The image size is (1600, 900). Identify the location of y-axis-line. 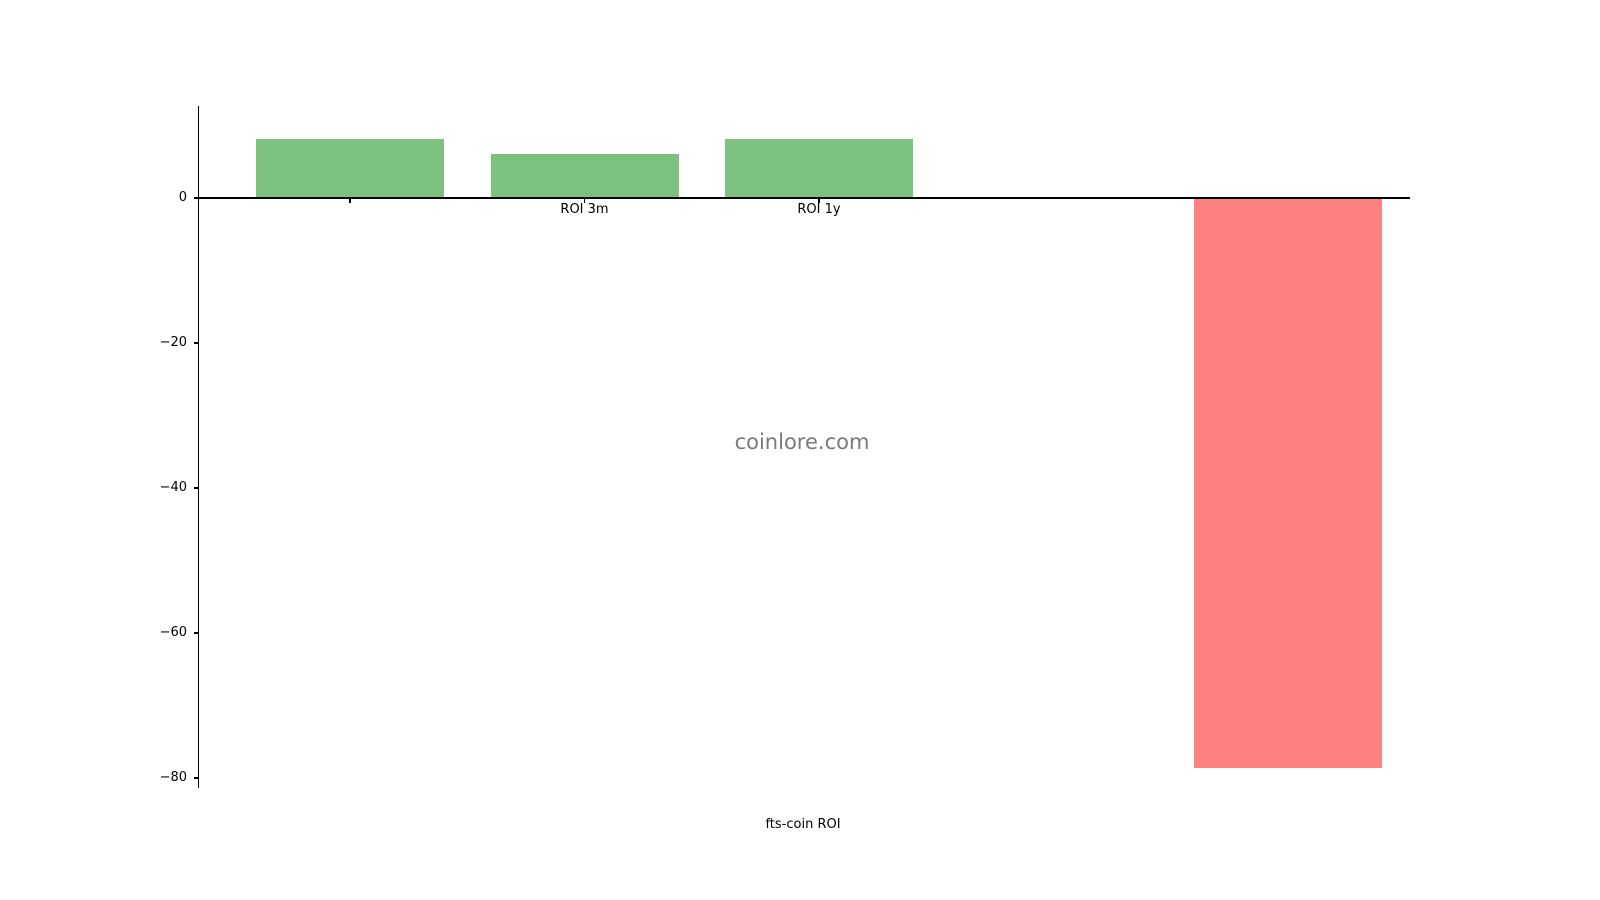
(198, 447).